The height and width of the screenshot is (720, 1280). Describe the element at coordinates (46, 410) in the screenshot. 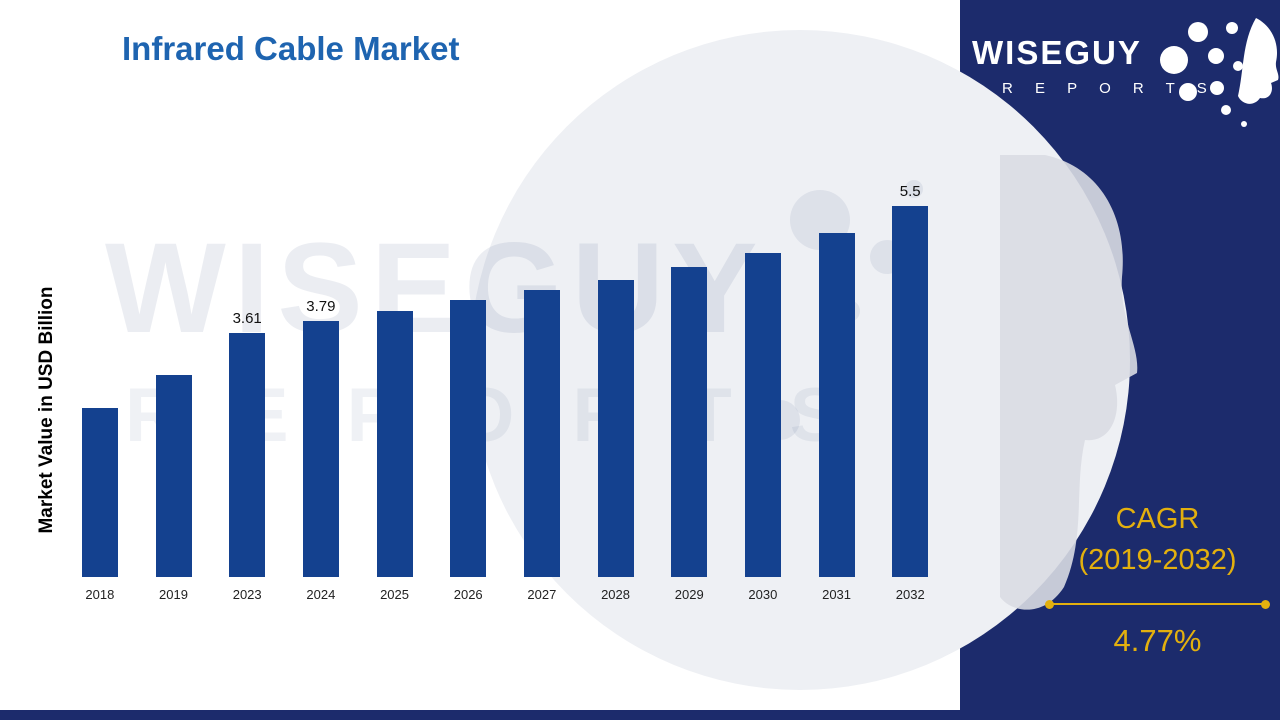

I see `y-axis-label: Market Value in USD Billion` at that location.